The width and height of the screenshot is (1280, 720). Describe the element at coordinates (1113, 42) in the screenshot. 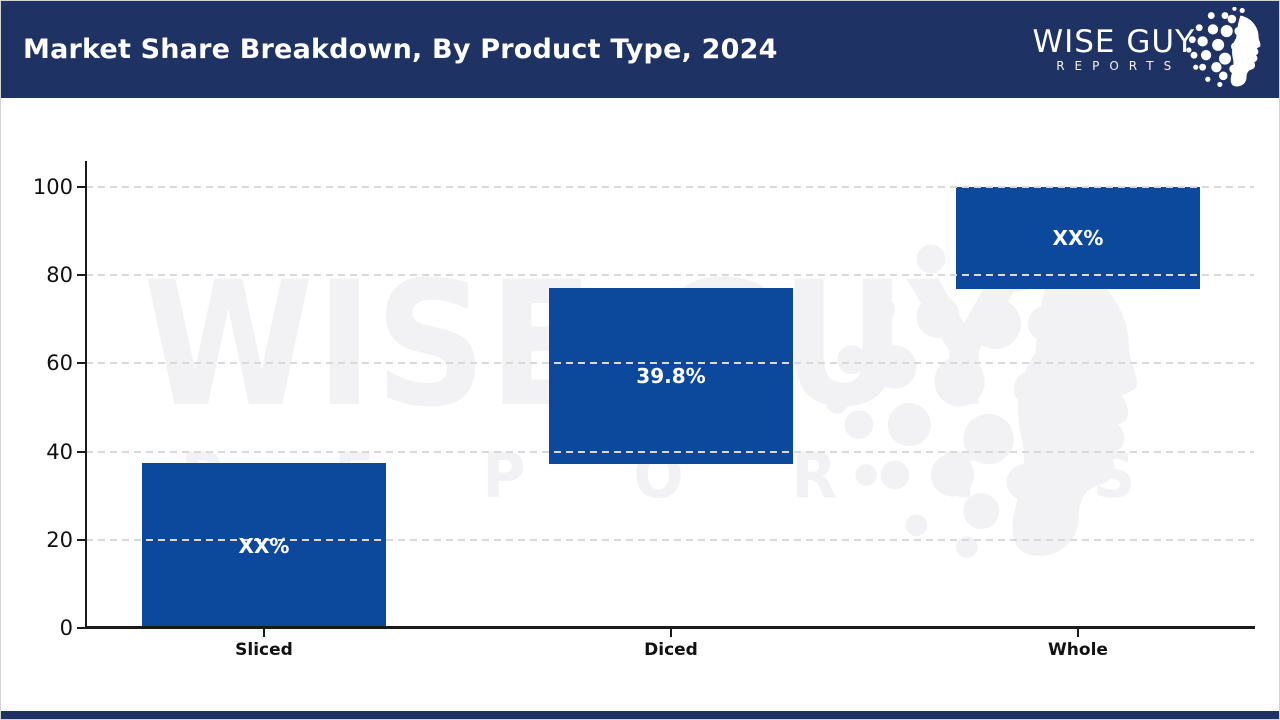

I see `brand-name: WISE GUY` at that location.